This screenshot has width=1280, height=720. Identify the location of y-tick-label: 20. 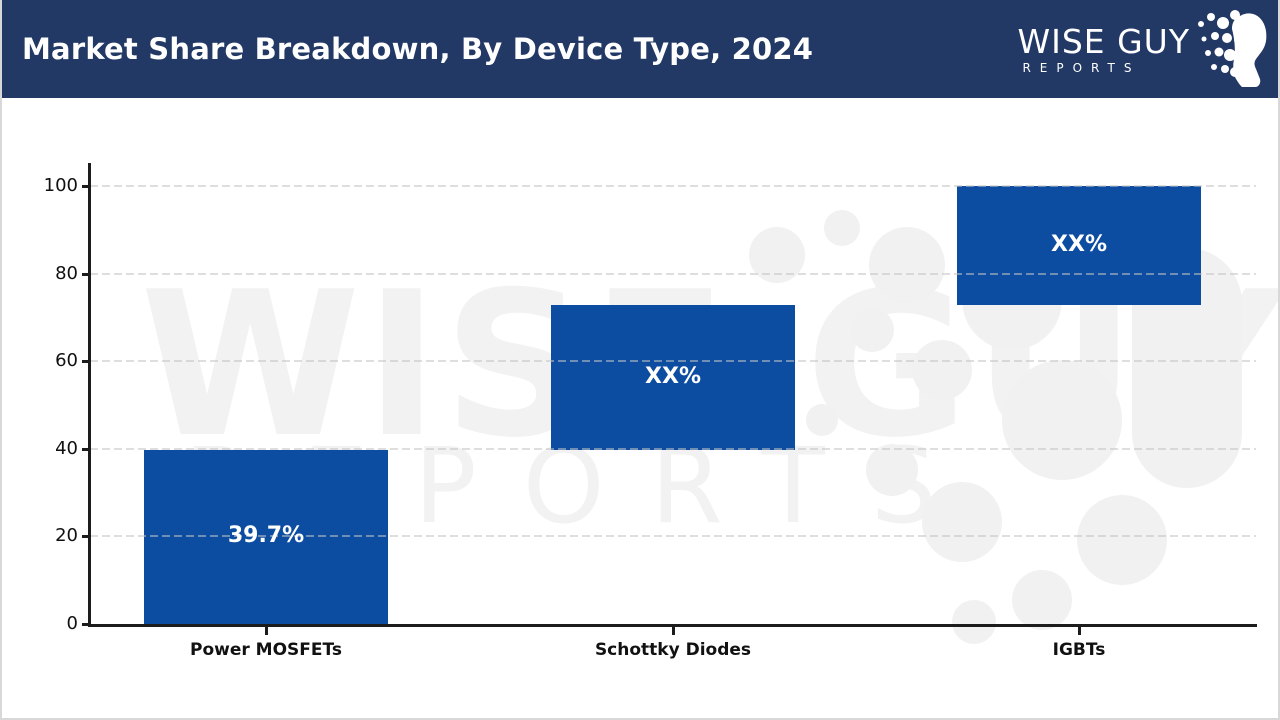
(66, 536).